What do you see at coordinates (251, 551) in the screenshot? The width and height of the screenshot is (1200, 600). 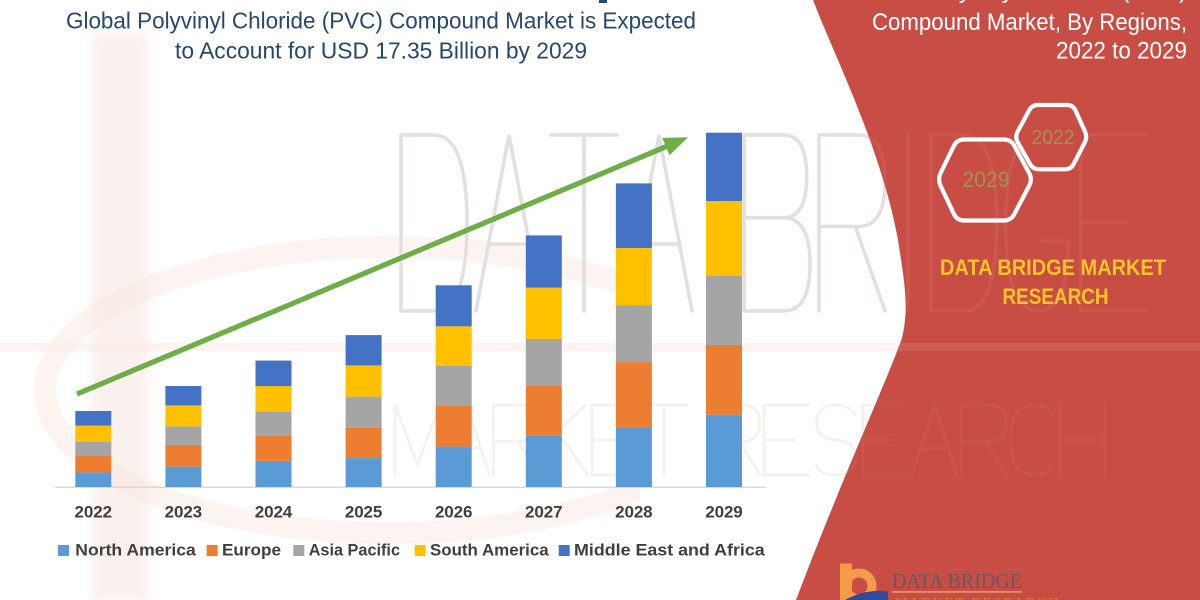 I see `svg-text: Europe` at bounding box center [251, 551].